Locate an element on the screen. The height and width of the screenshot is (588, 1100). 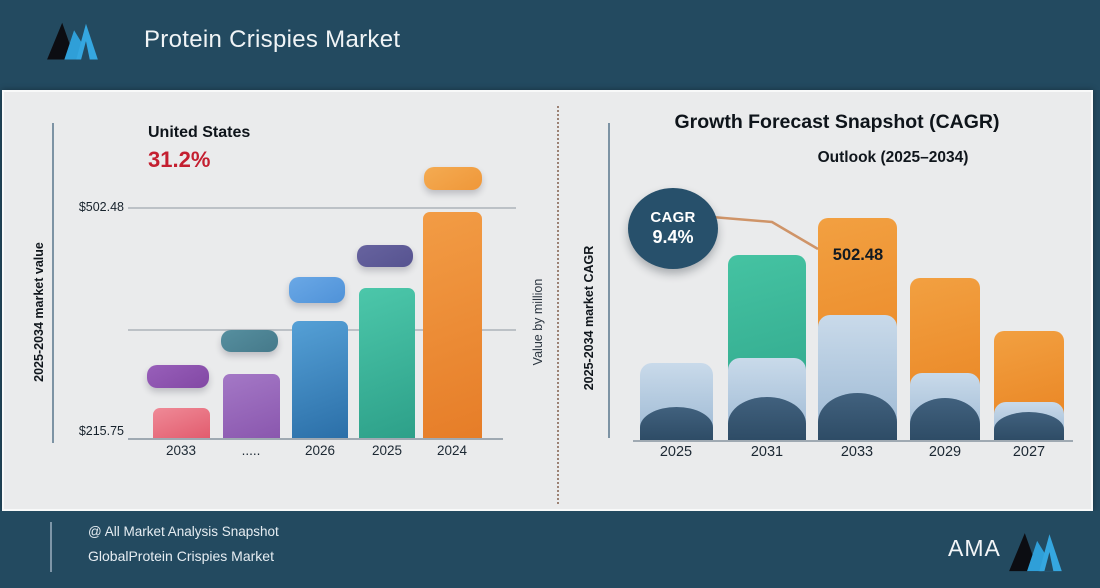
left-ytick-bottom: $215.75 is located at coordinates (101, 431).